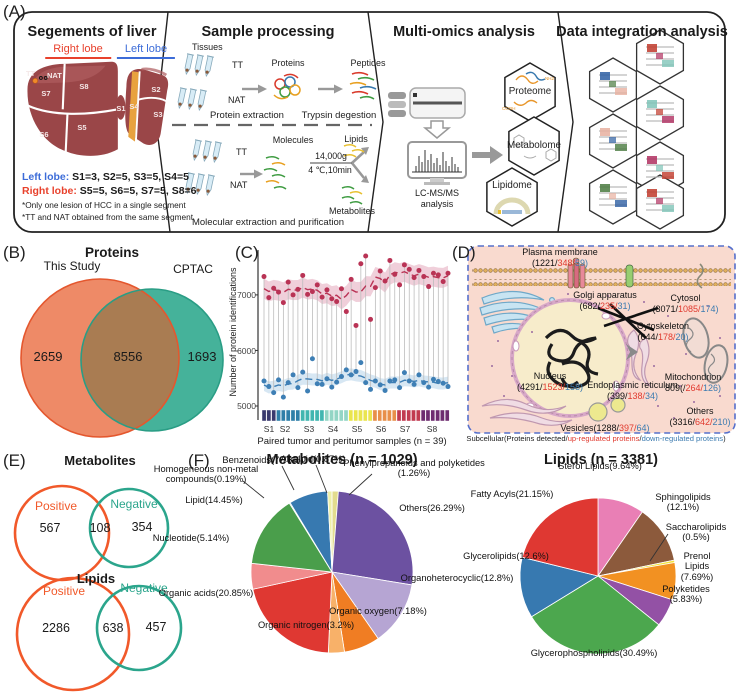 The height and width of the screenshot is (696, 739). Describe the element at coordinates (14, 460) in the screenshot. I see `panel-label-e: (E)` at that location.